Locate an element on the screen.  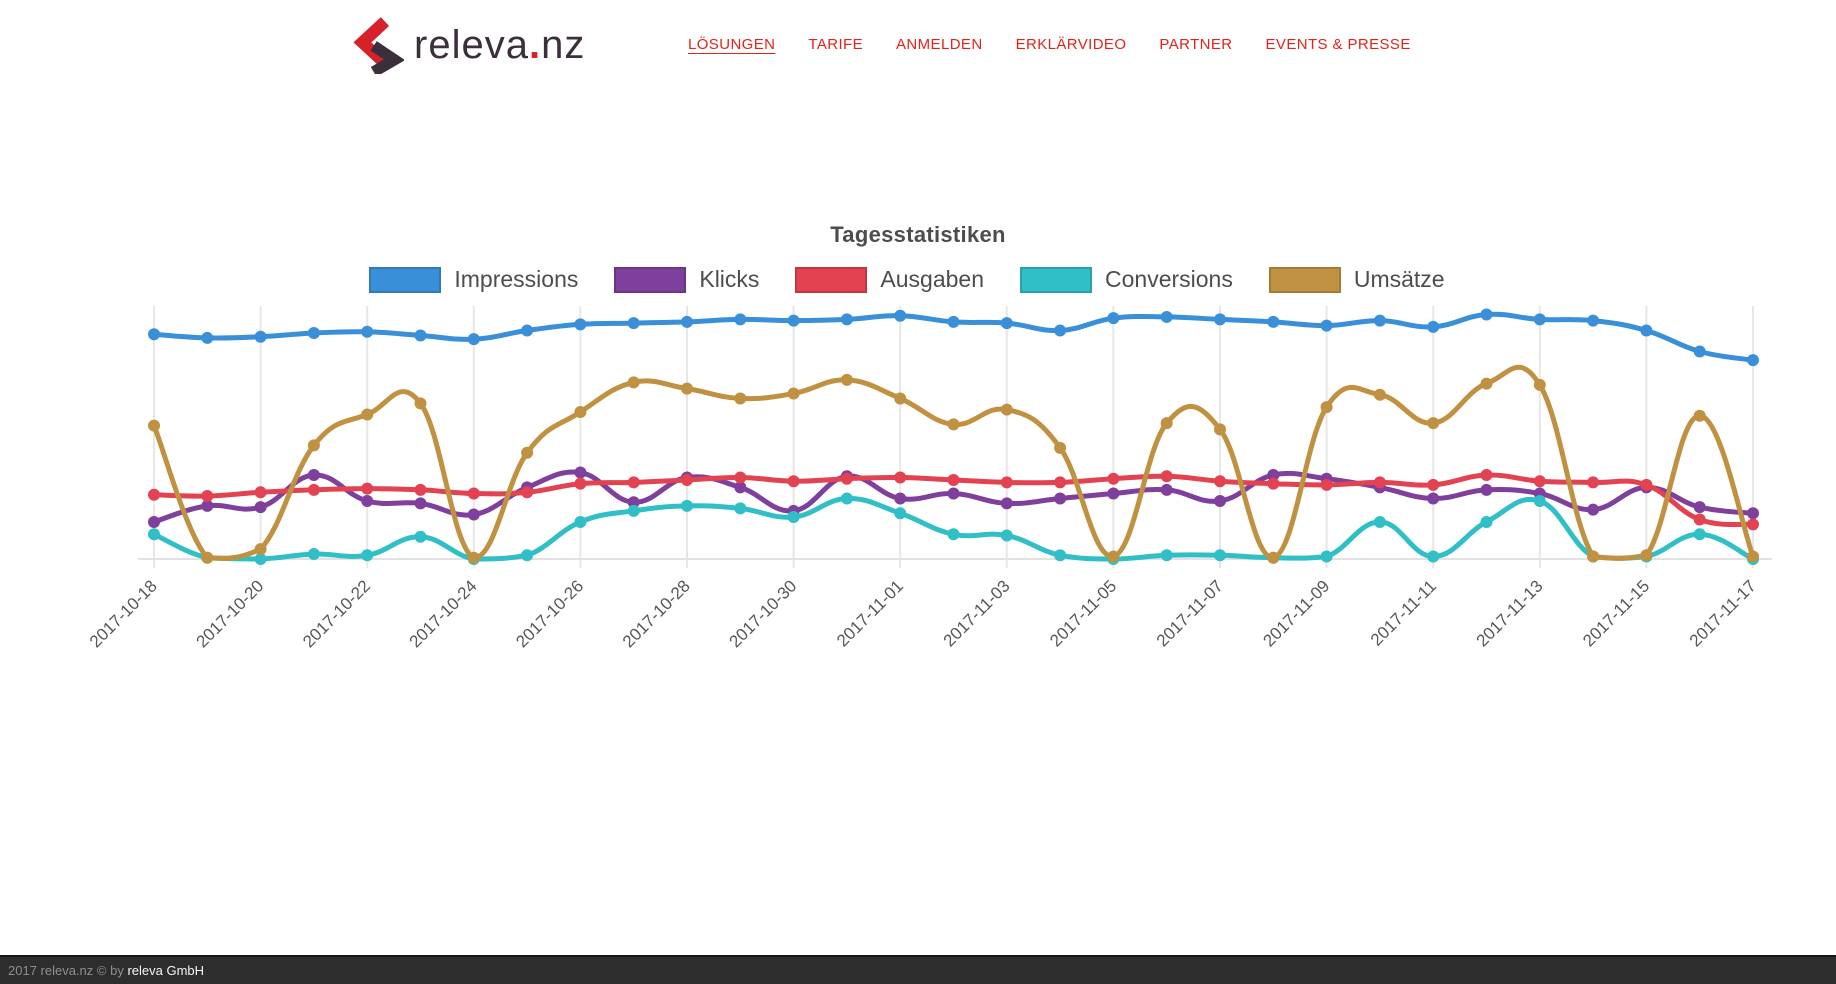
releva-logo: releva.nz is located at coordinates (468, 45).